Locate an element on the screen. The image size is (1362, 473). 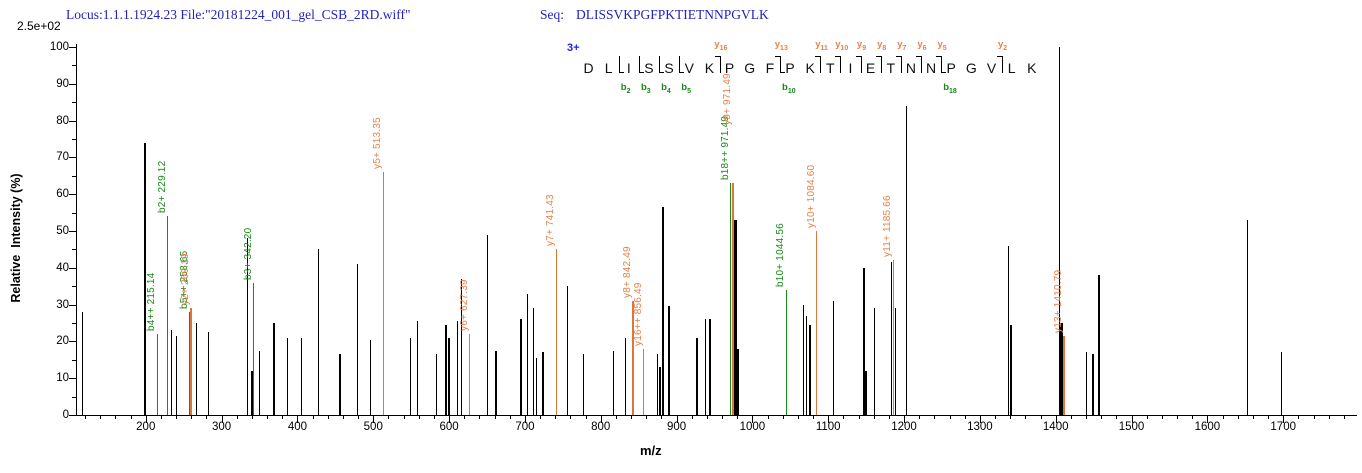
y-tick-label: 100 is located at coordinates (59, 47).